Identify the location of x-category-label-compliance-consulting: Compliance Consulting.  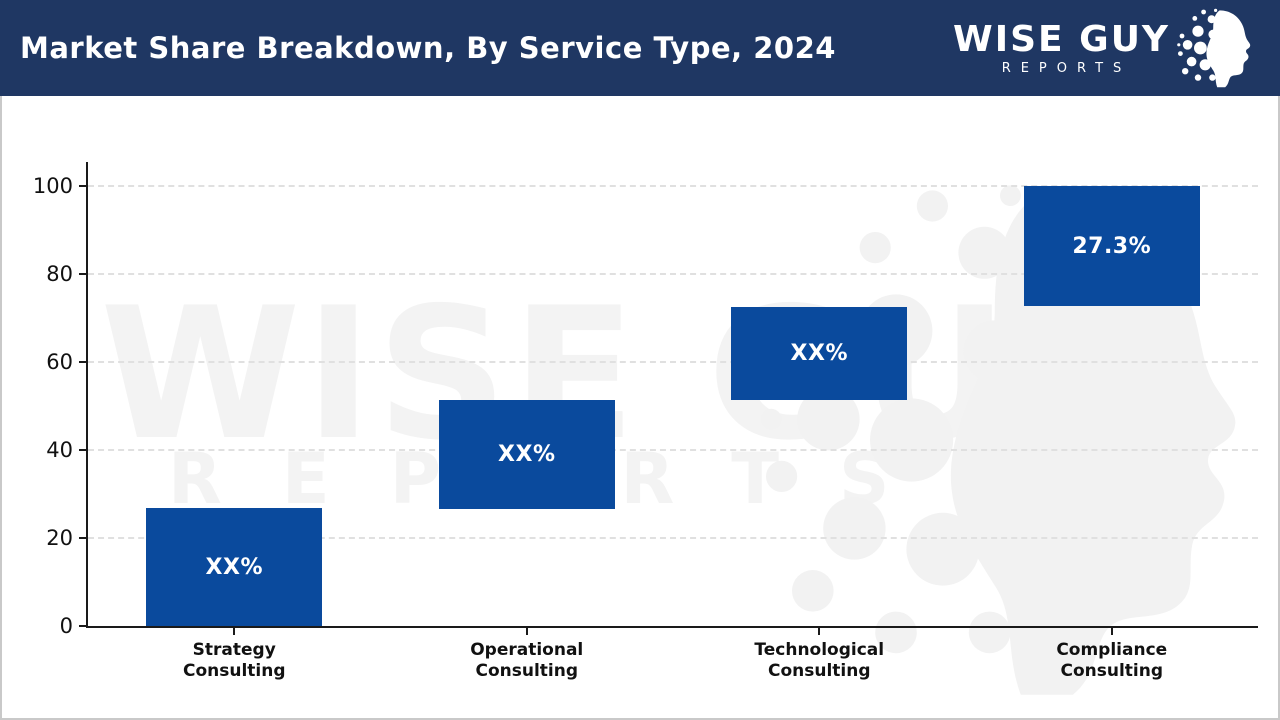
(1112, 660).